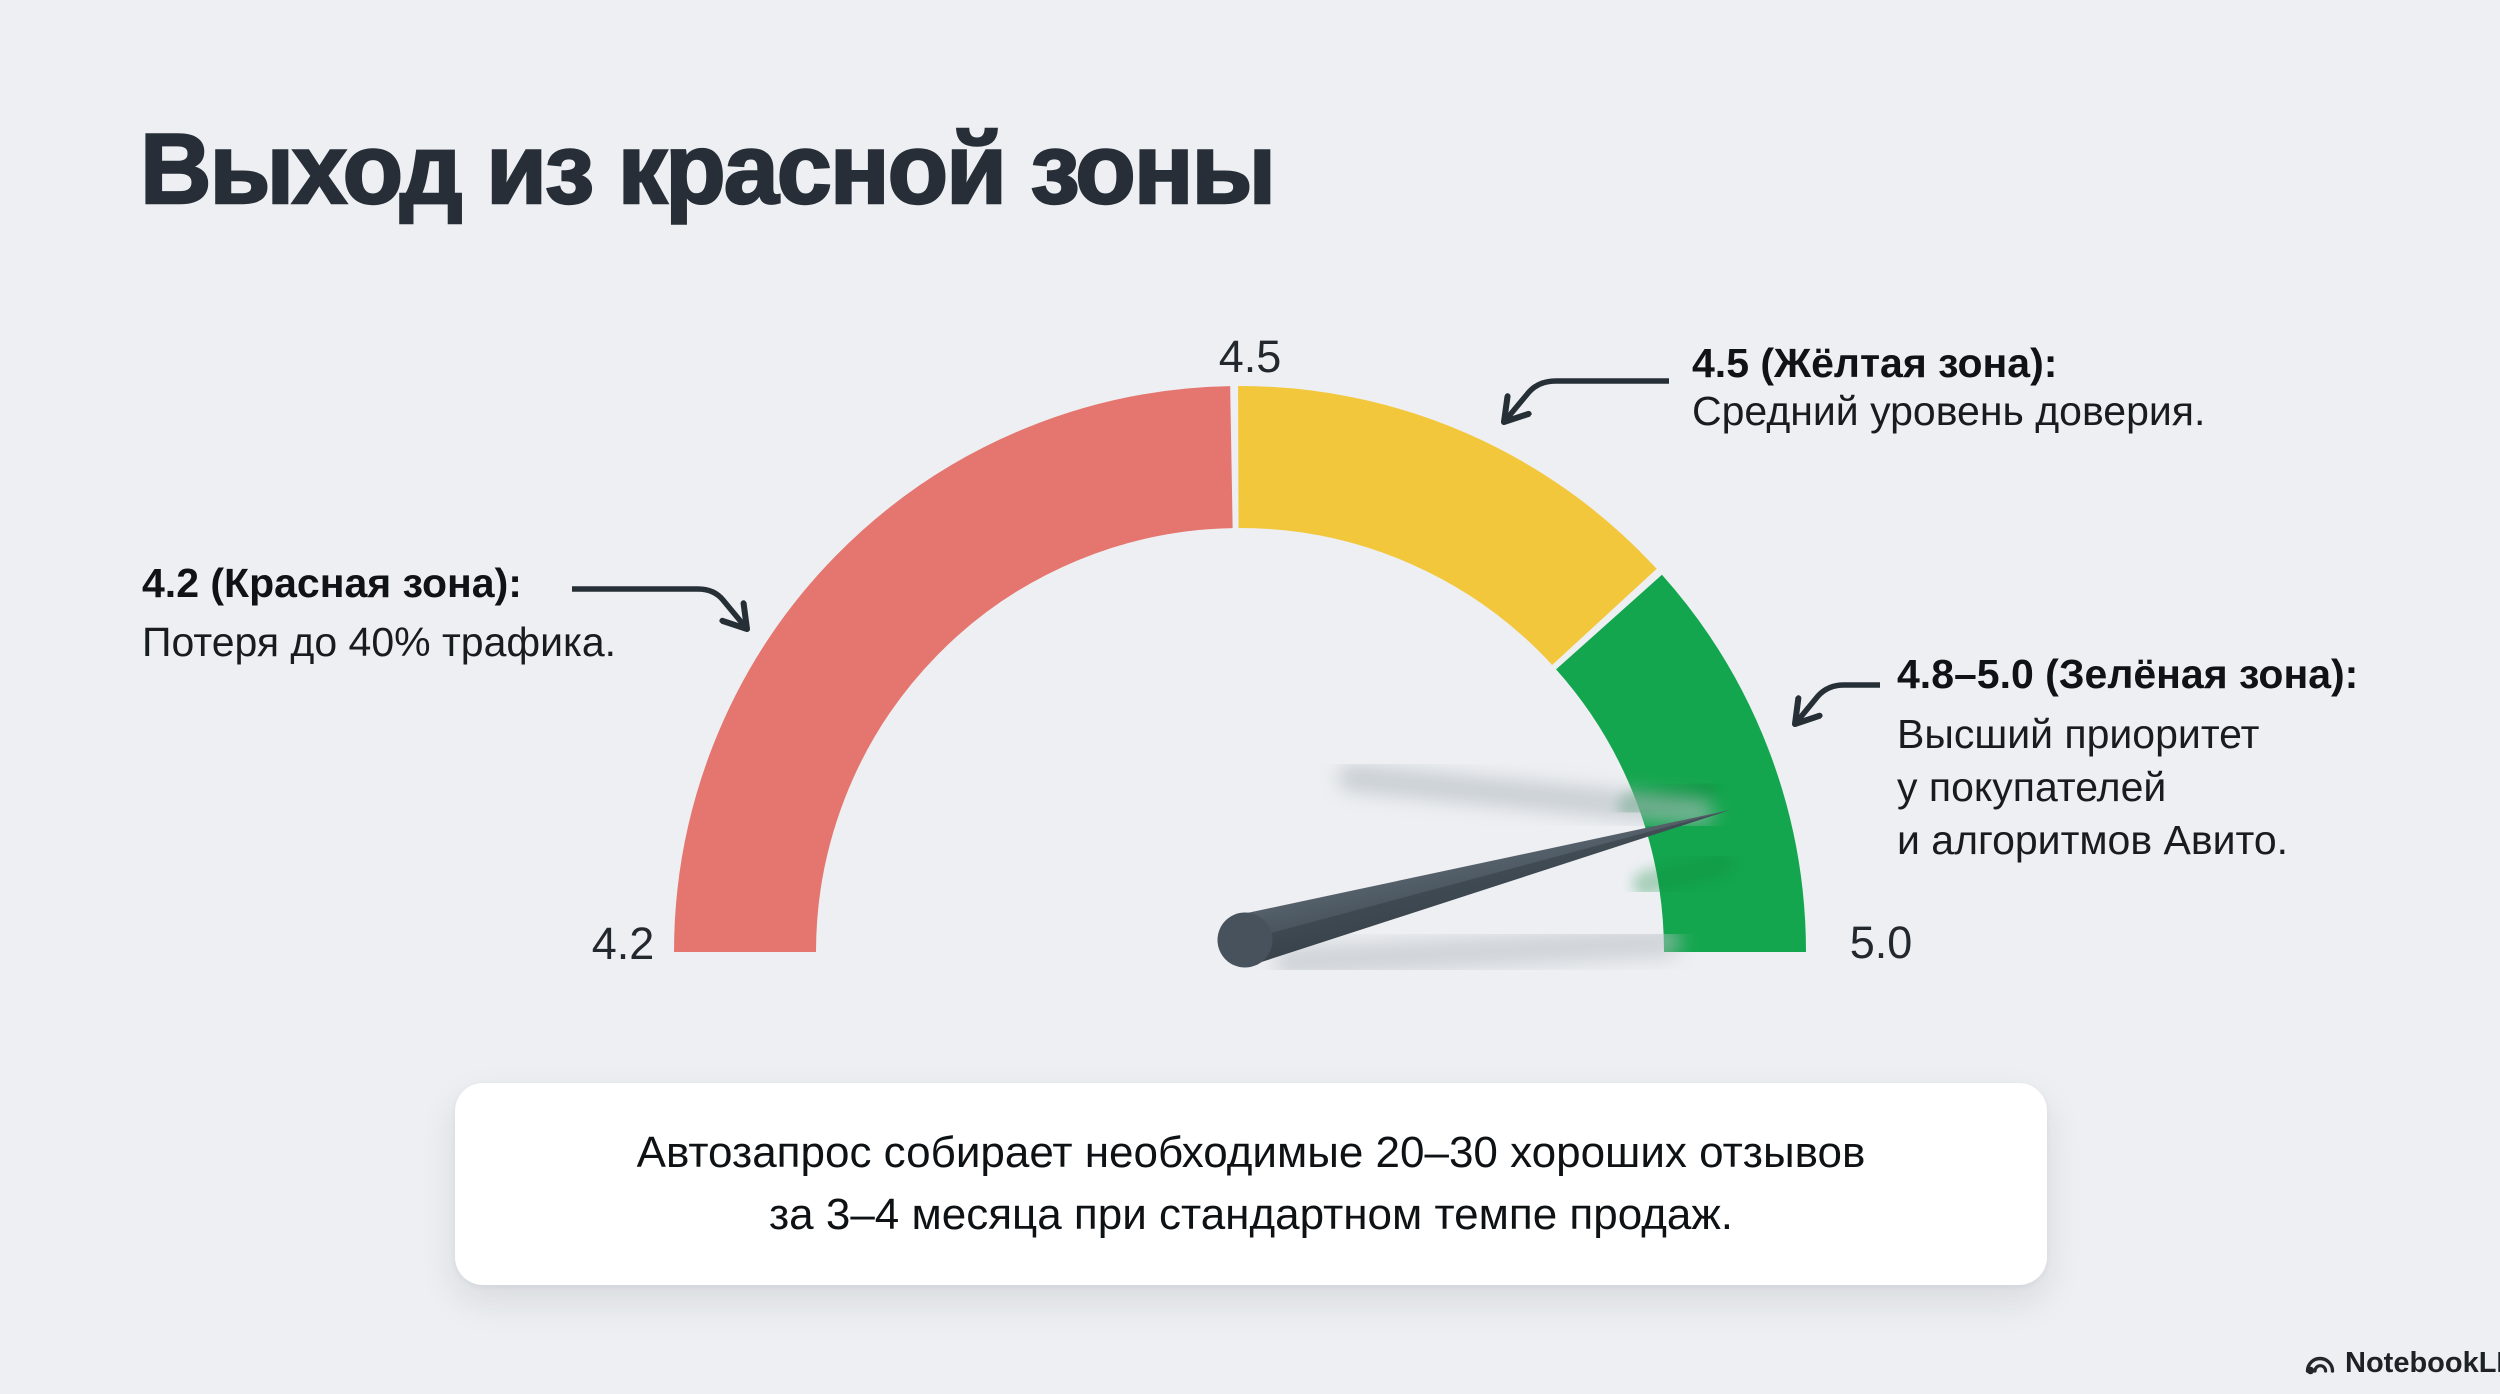 This screenshot has height=1394, width=2500. I want to click on notebooklm-logo-icon, so click(2320, 1365).